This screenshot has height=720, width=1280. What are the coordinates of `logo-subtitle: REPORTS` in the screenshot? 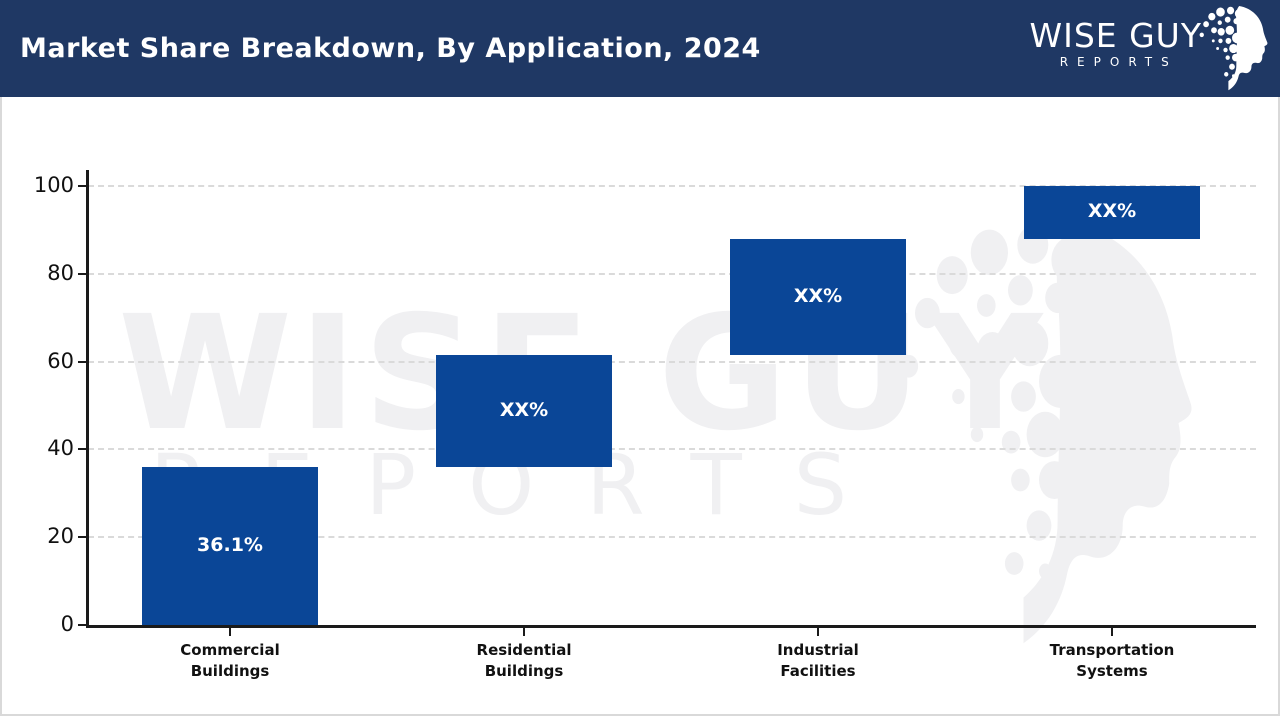 It's located at (1118, 62).